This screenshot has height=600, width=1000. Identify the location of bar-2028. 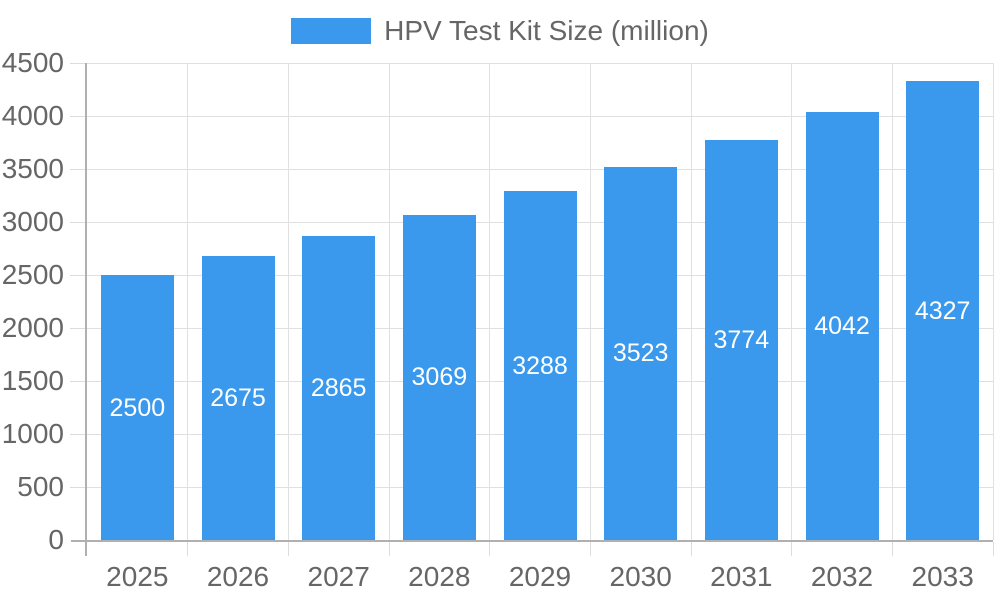
(439, 377).